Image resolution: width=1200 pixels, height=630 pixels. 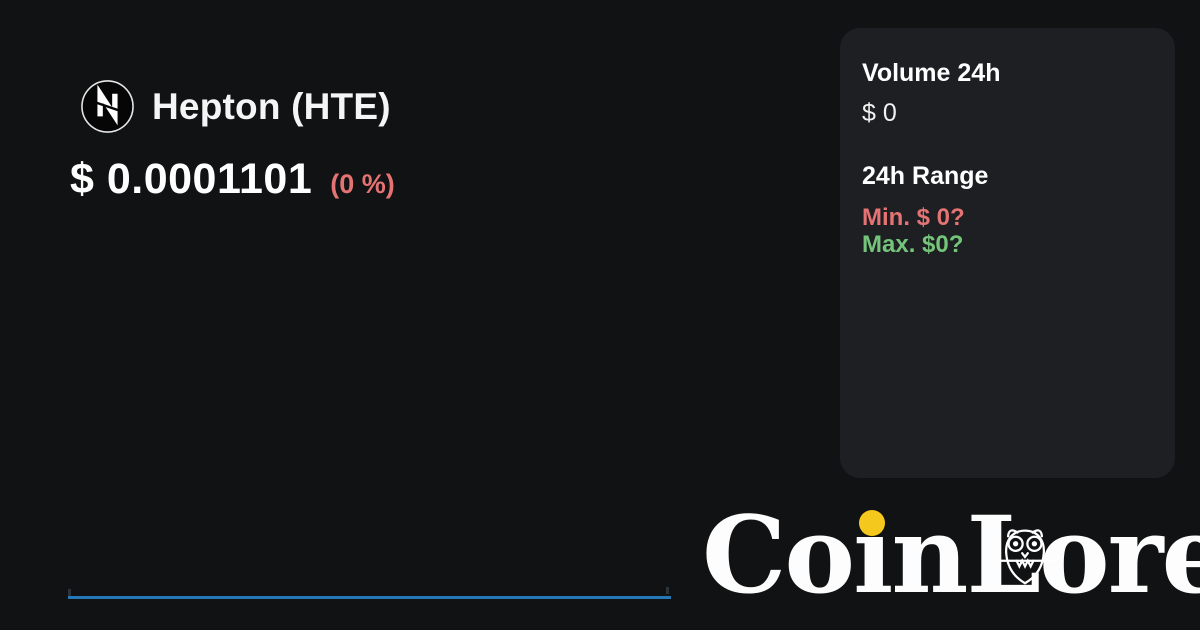 I want to click on coin-title: Hepton (HTE), so click(x=271, y=106).